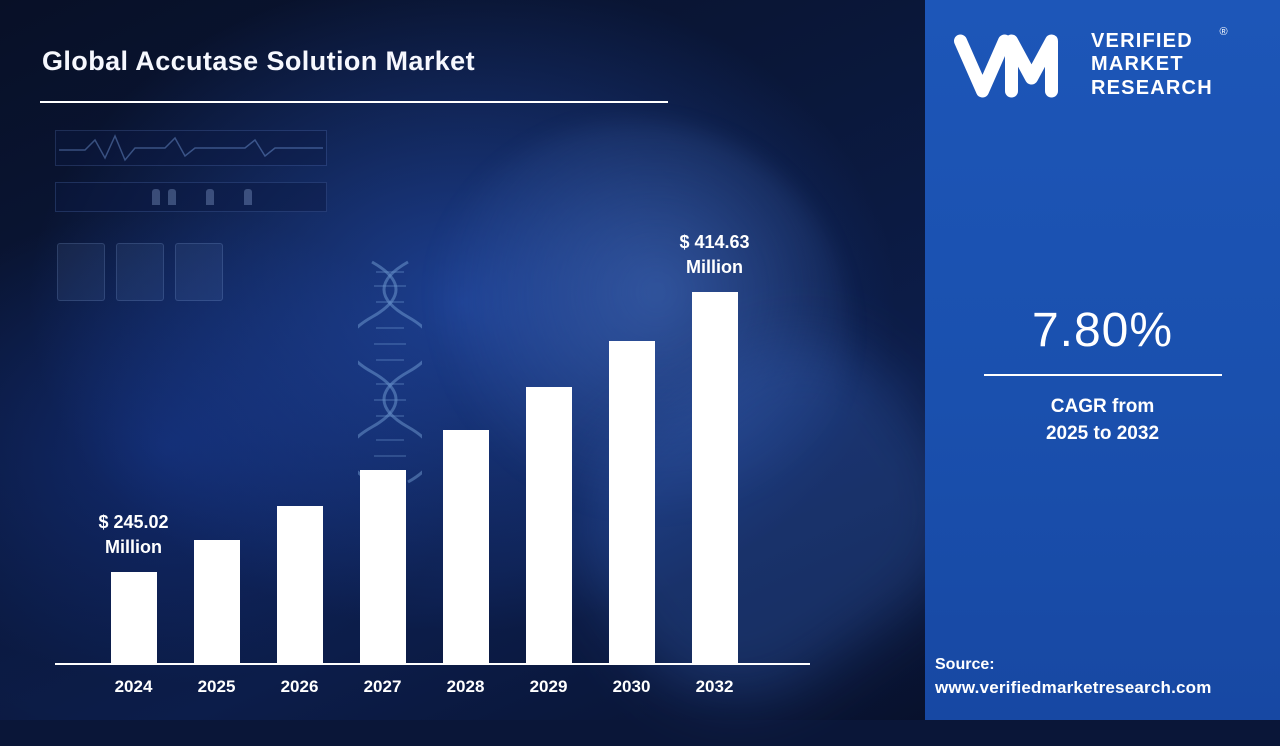 The height and width of the screenshot is (746, 1280). Describe the element at coordinates (1152, 87) in the screenshot. I see `brand-line-3: RESEARCH` at that location.